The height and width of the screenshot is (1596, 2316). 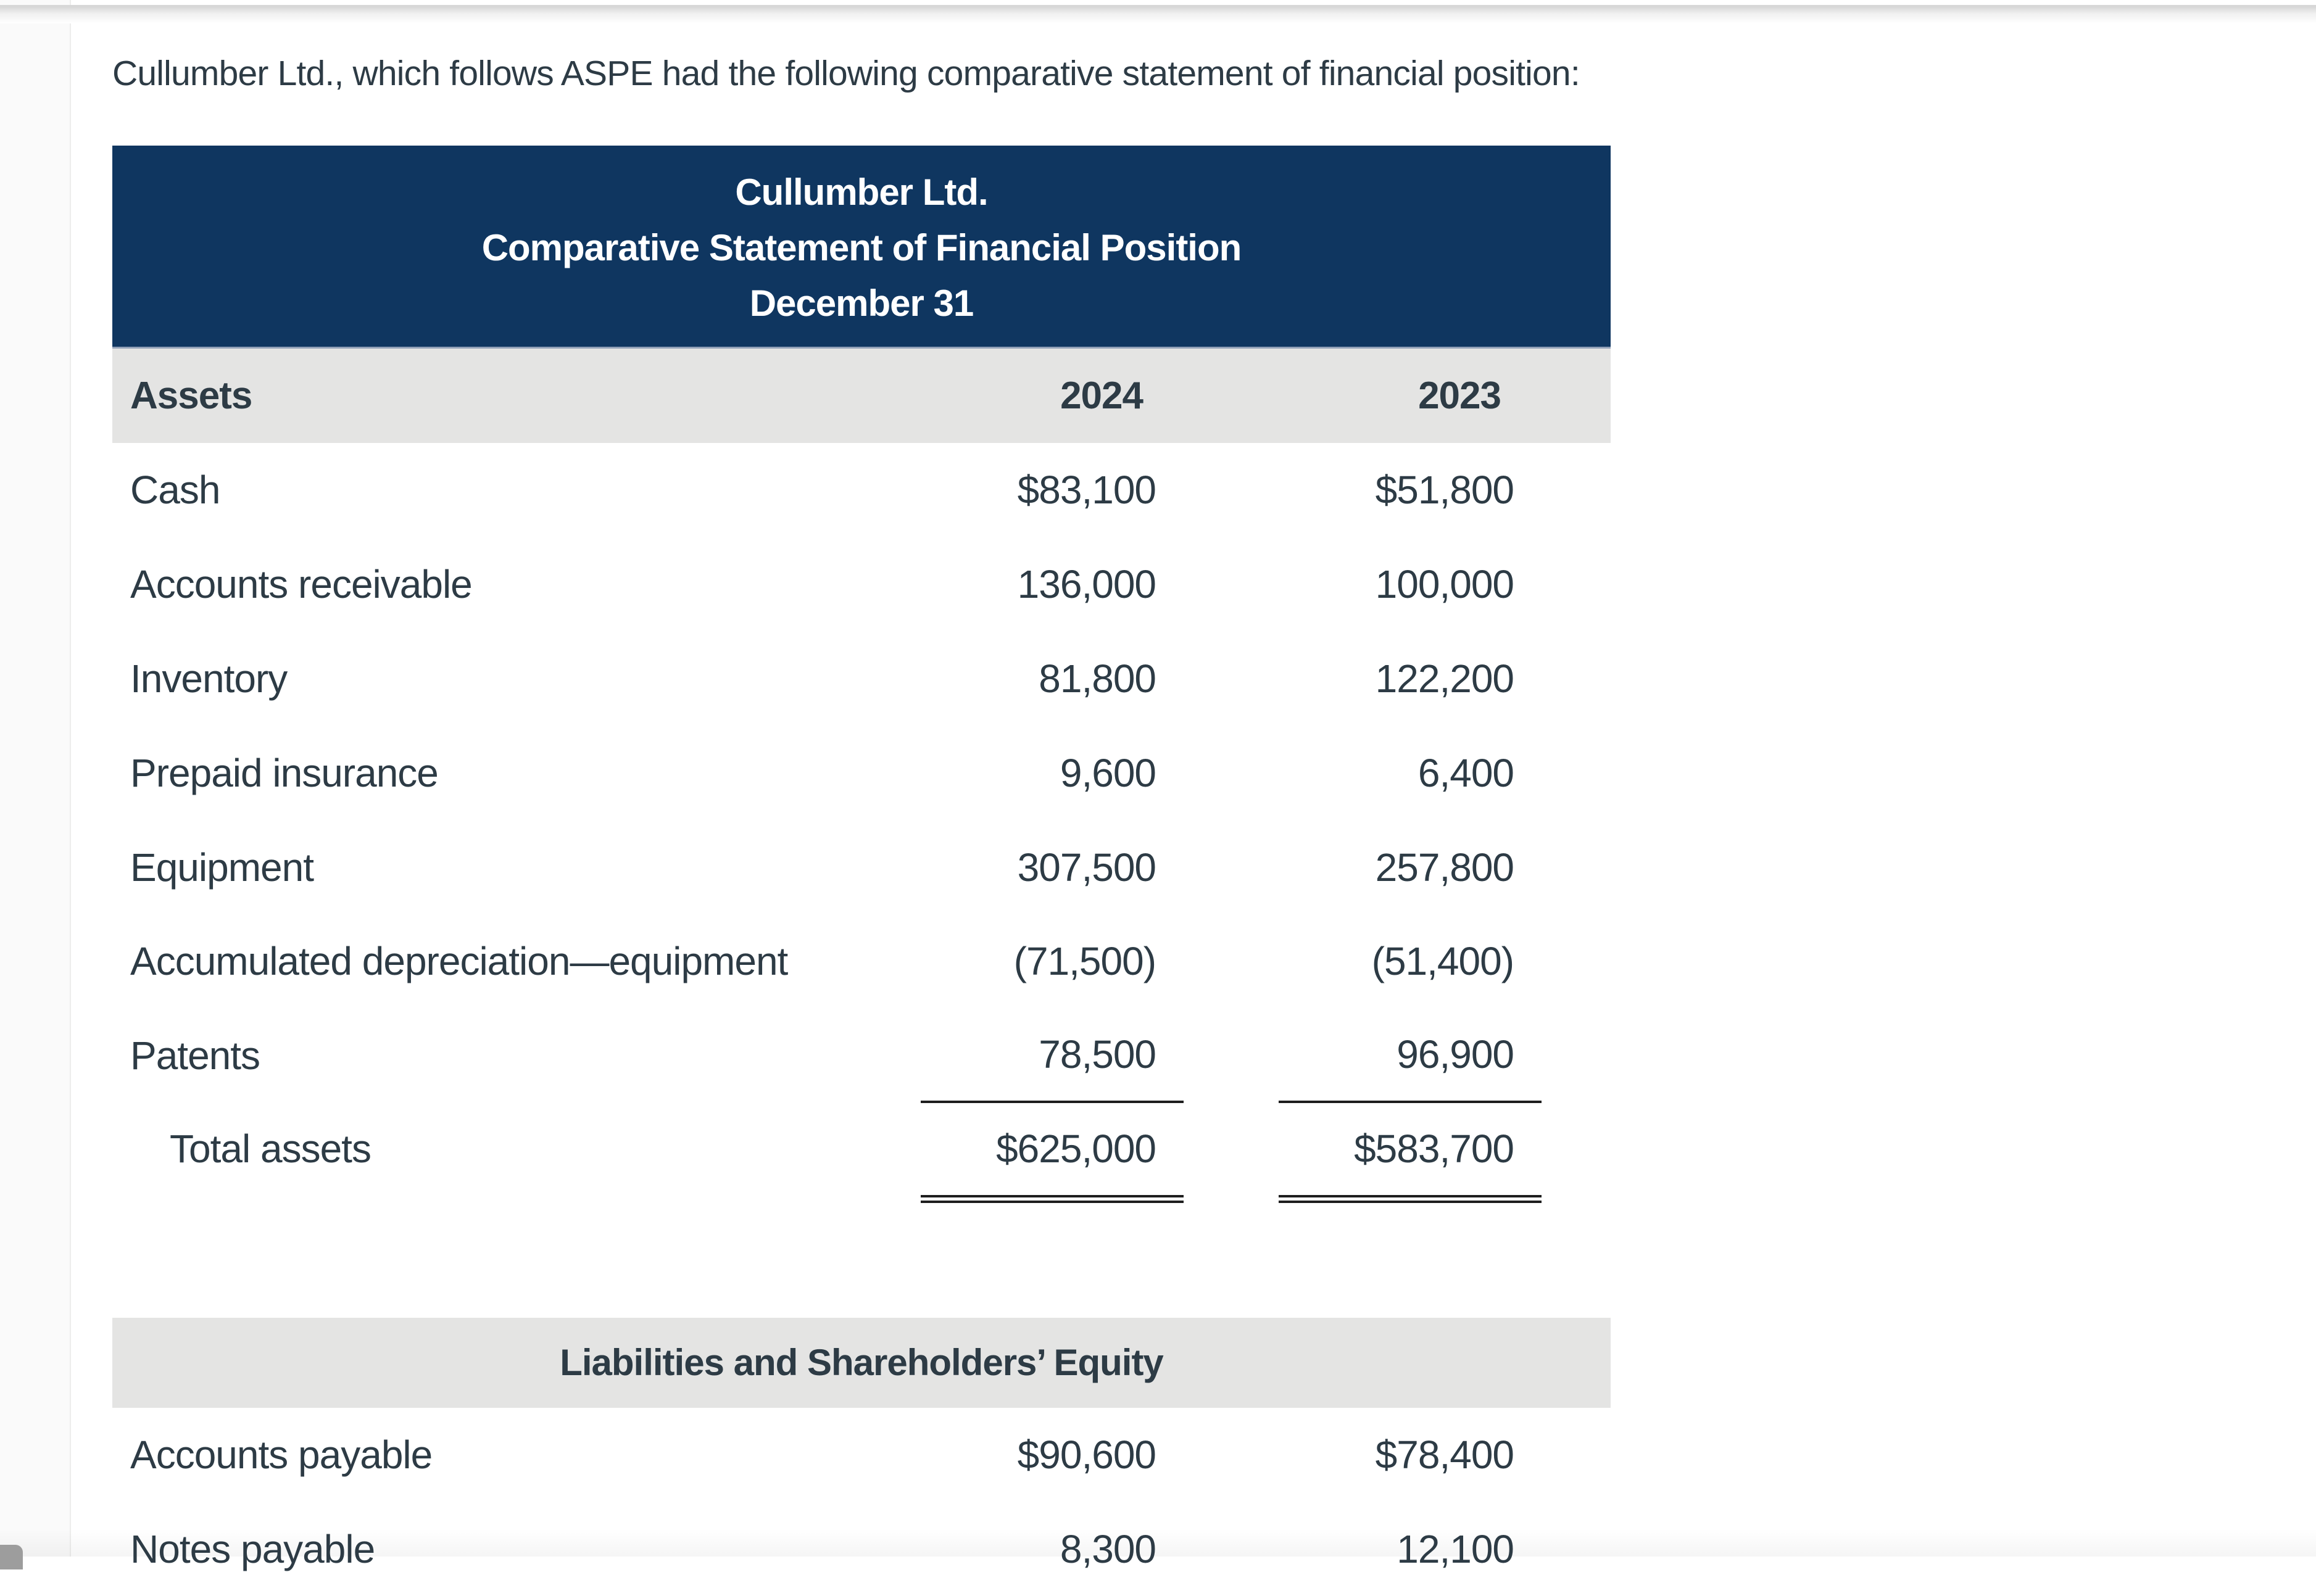 I want to click on column-header-2024: 2024, so click(x=1101, y=395).